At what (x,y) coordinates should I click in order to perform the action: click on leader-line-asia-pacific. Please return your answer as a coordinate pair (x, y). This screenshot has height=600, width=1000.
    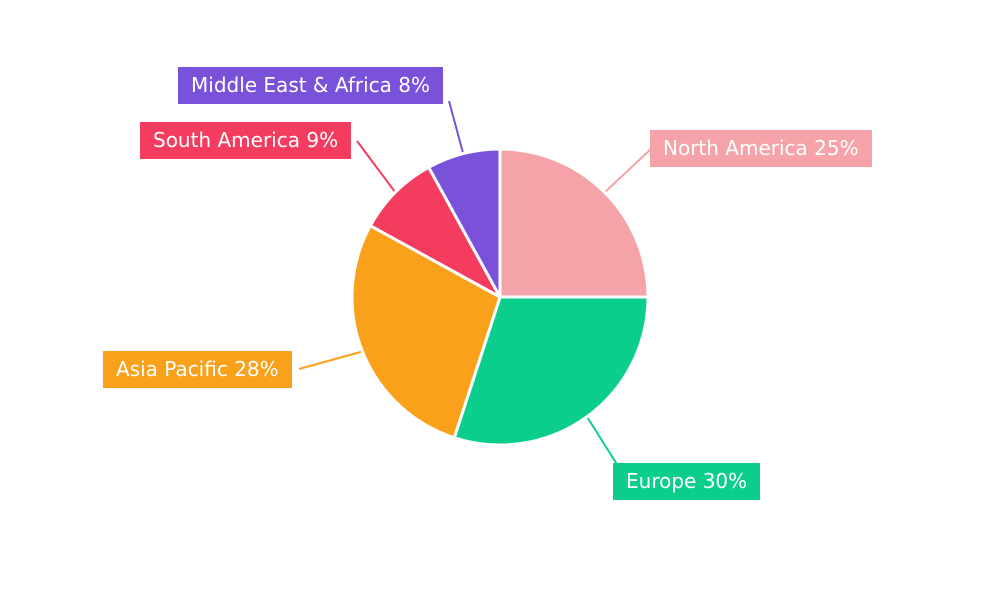
    Looking at the image, I should click on (330, 360).